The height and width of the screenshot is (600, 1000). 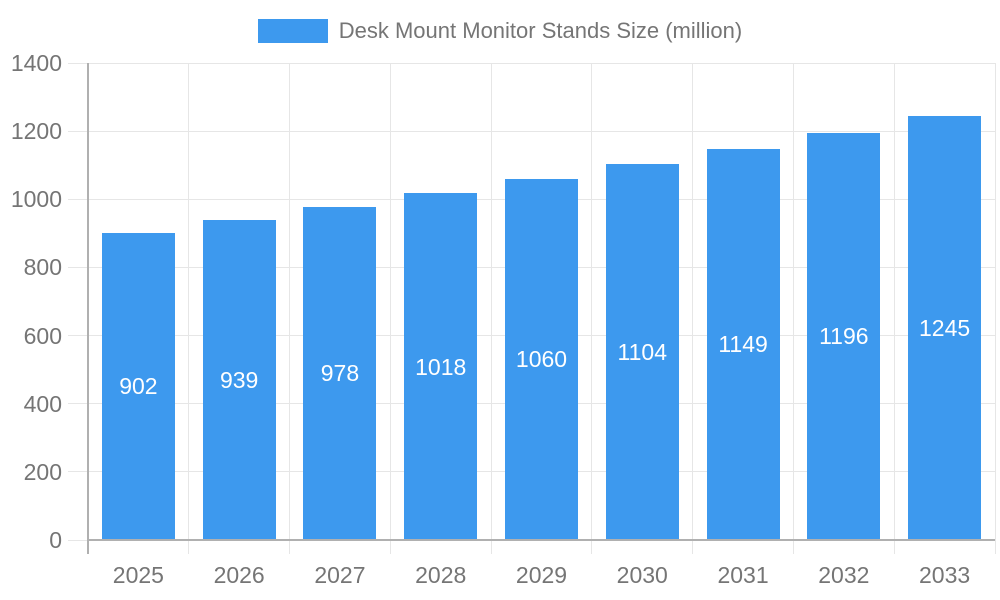 I want to click on x-tick-label: 2027, so click(x=340, y=575).